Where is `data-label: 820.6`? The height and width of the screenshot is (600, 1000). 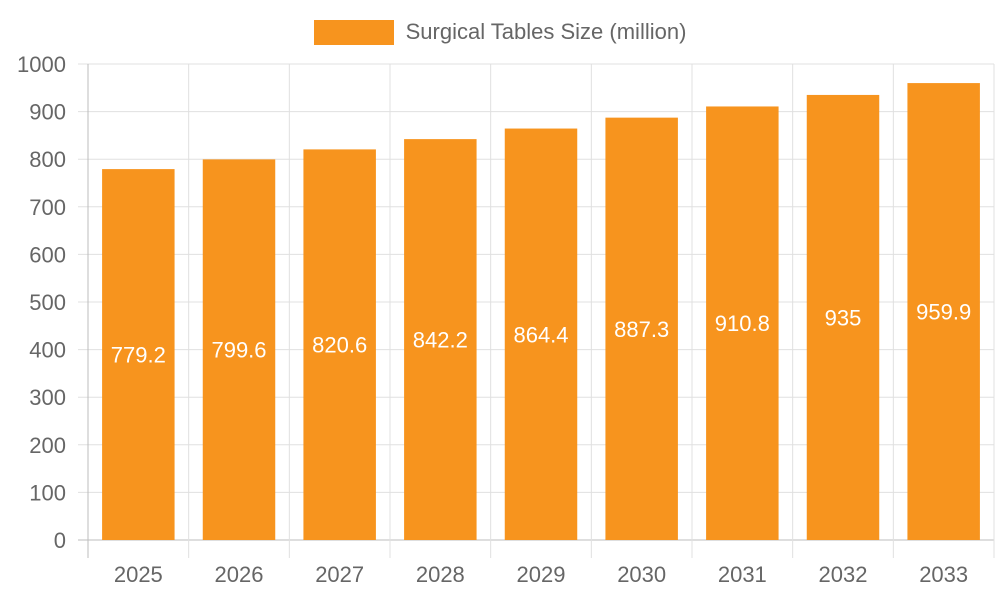 data-label: 820.6 is located at coordinates (339, 345).